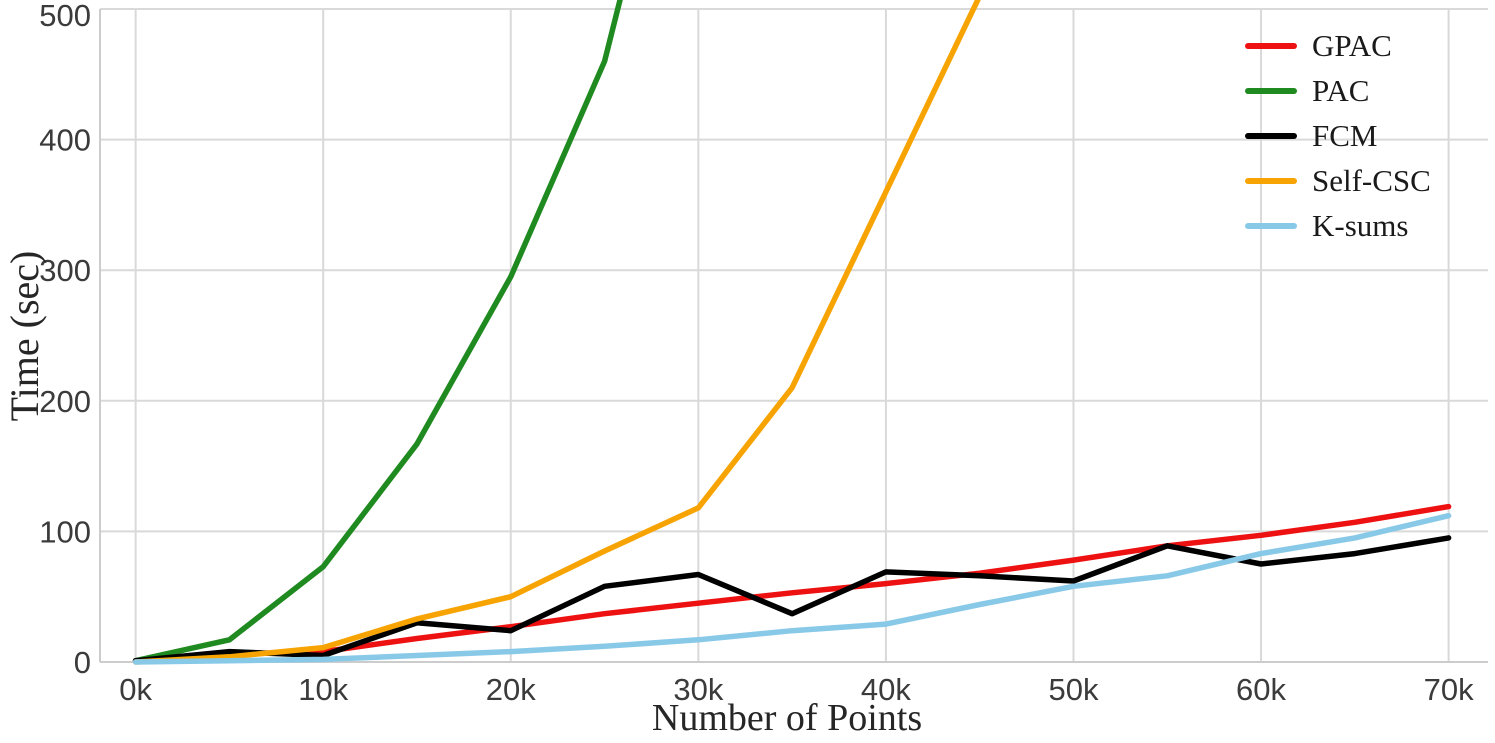  I want to click on legend-swatch-self-csc, so click(1271, 180).